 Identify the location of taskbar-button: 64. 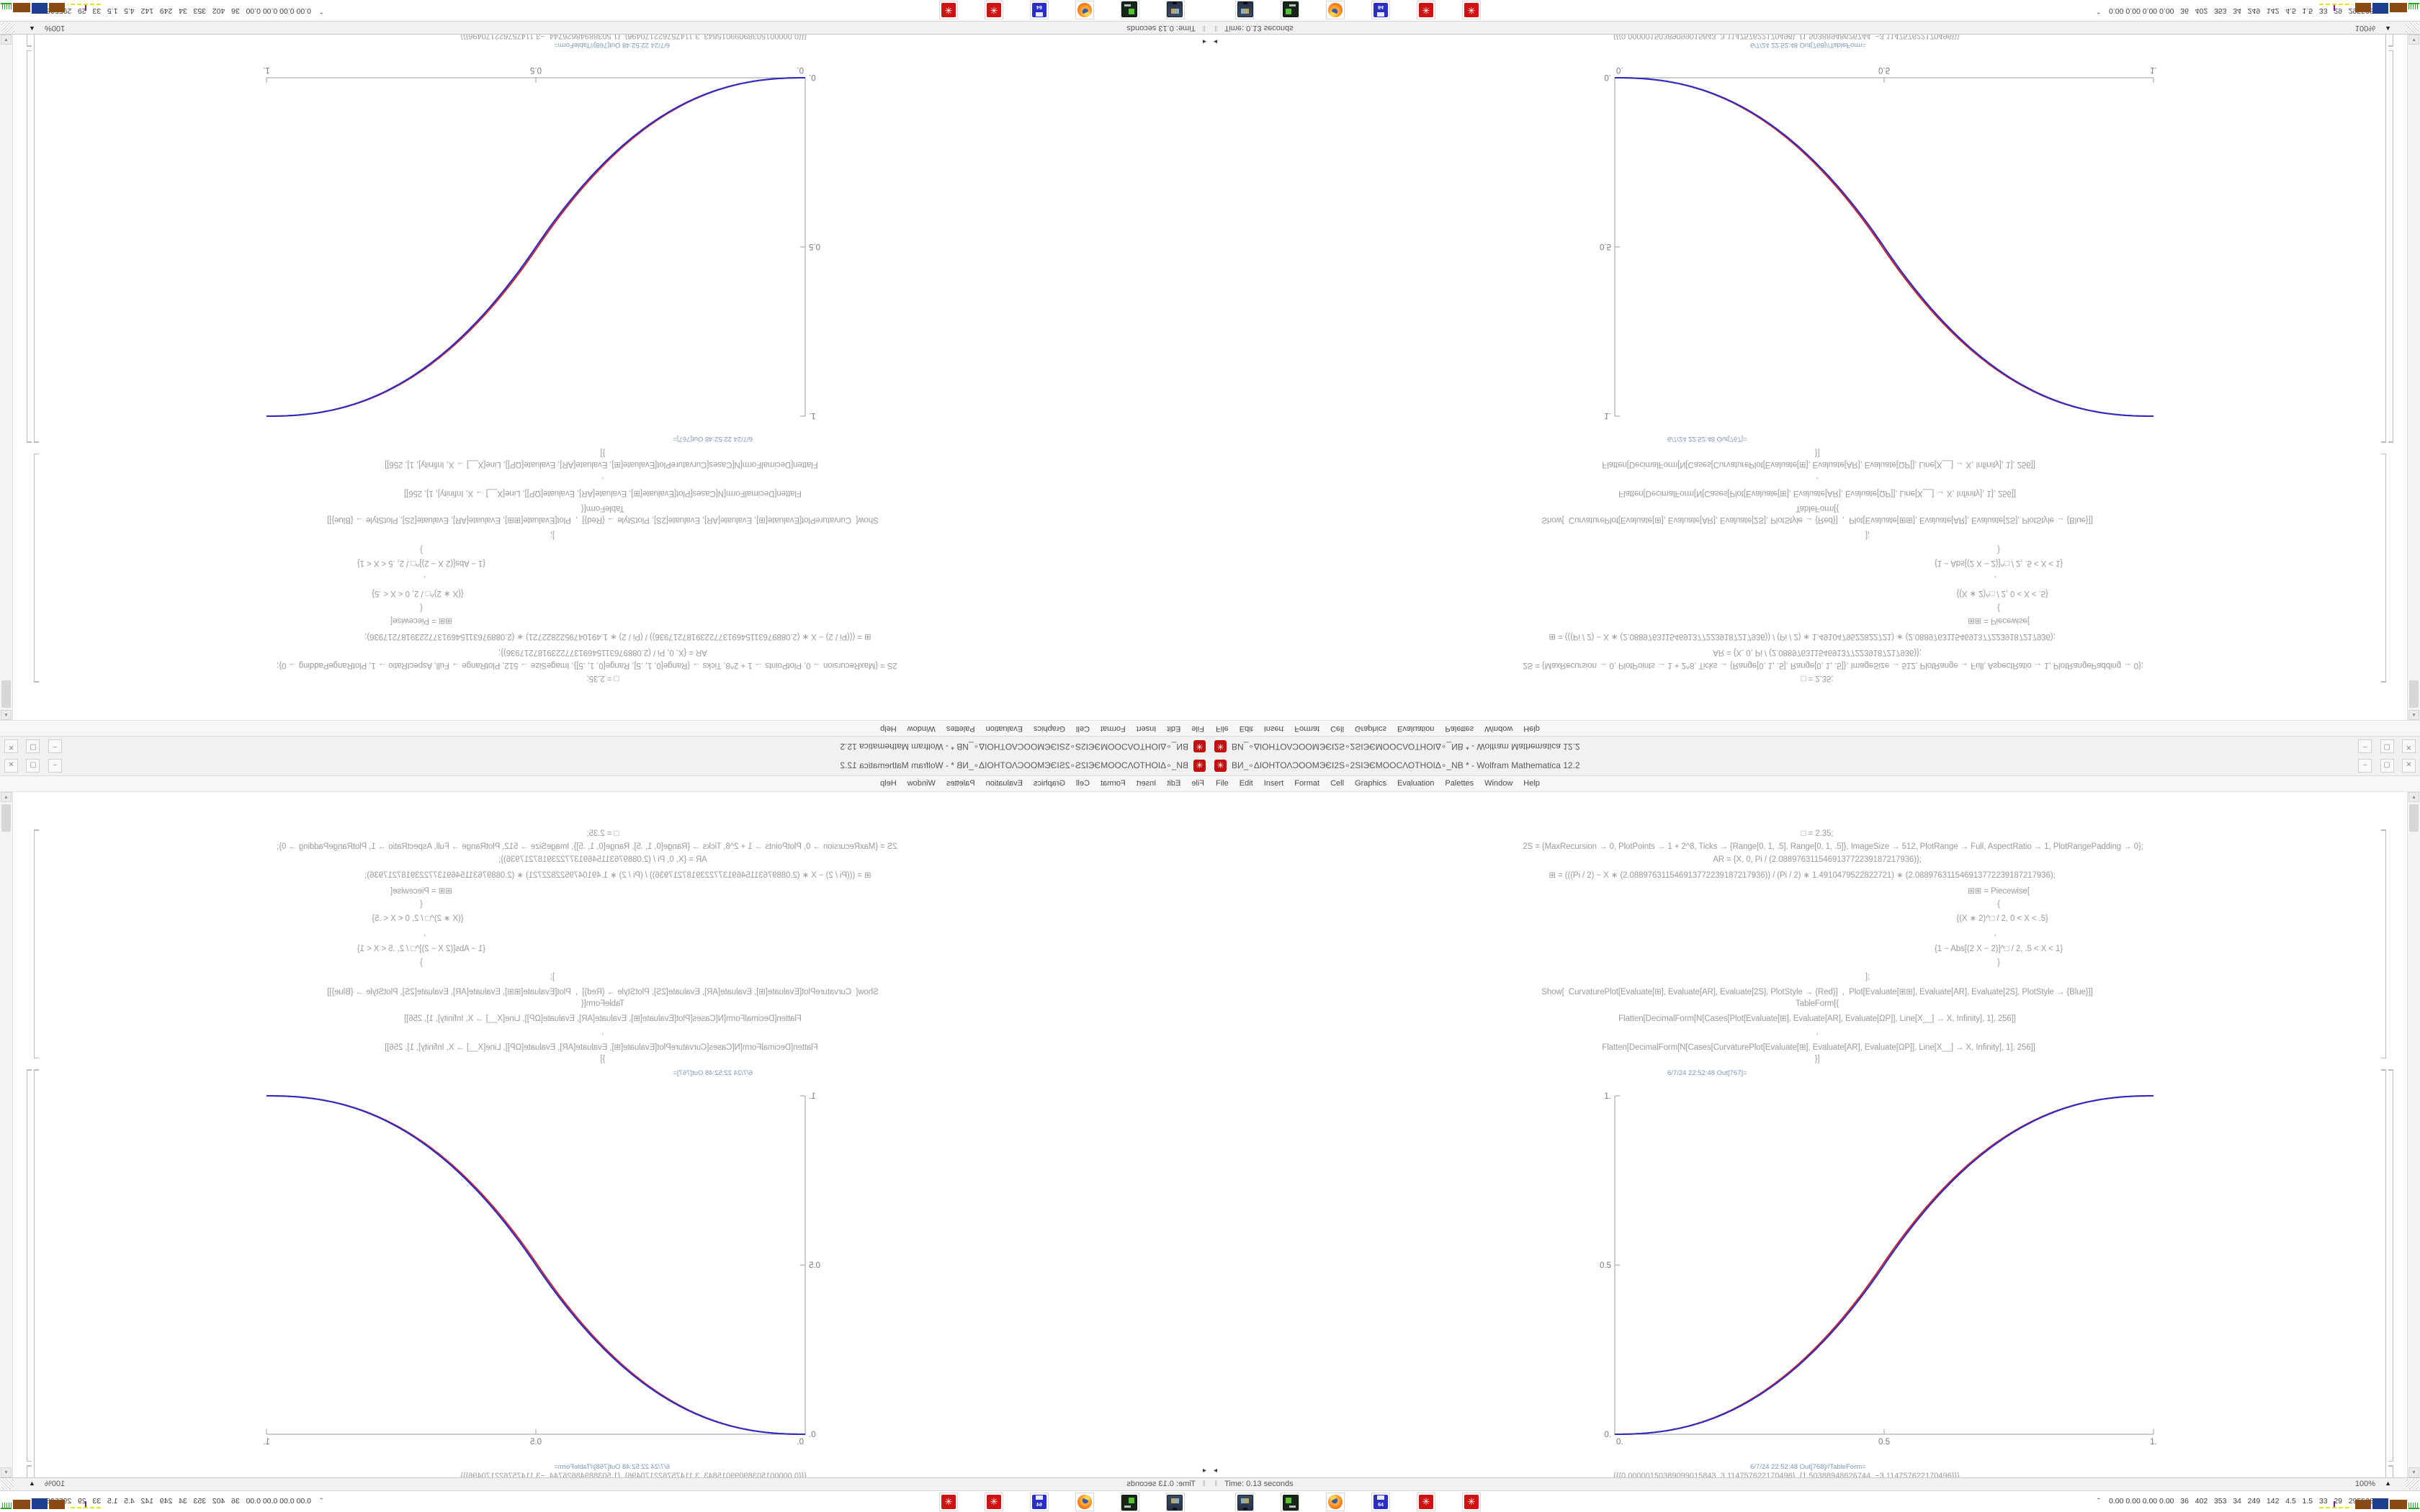
(1380, 1502).